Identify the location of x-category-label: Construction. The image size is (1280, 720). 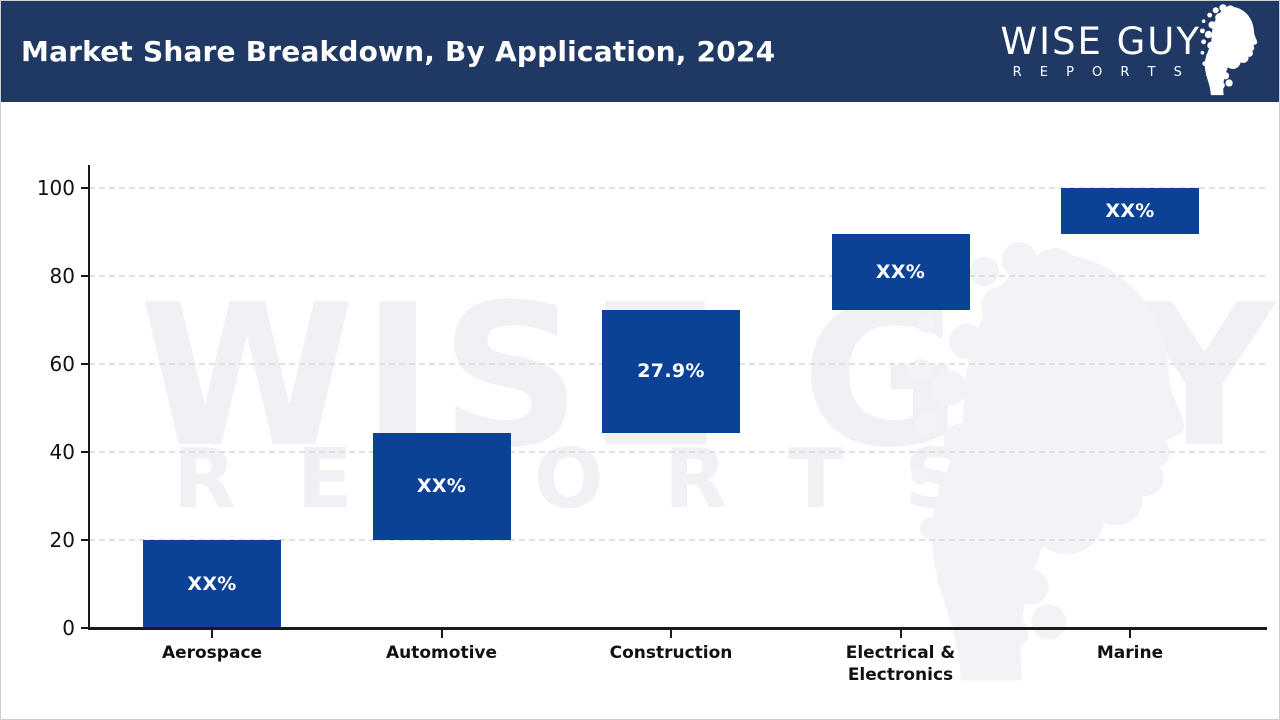
(671, 653).